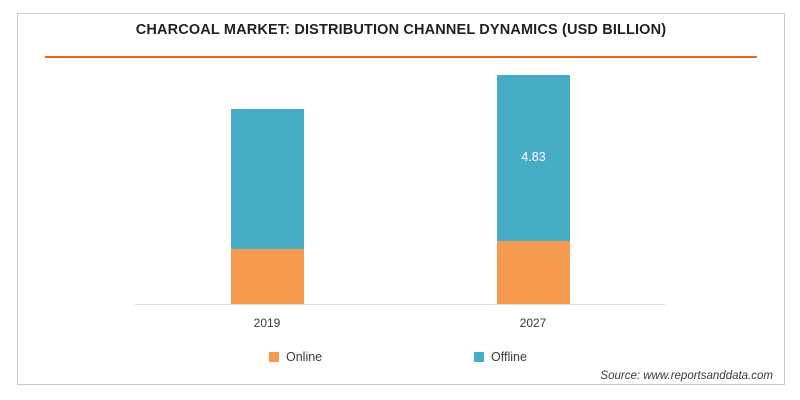 The image size is (800, 400). What do you see at coordinates (267, 179) in the screenshot?
I see `bar-segment-offline-2019` at bounding box center [267, 179].